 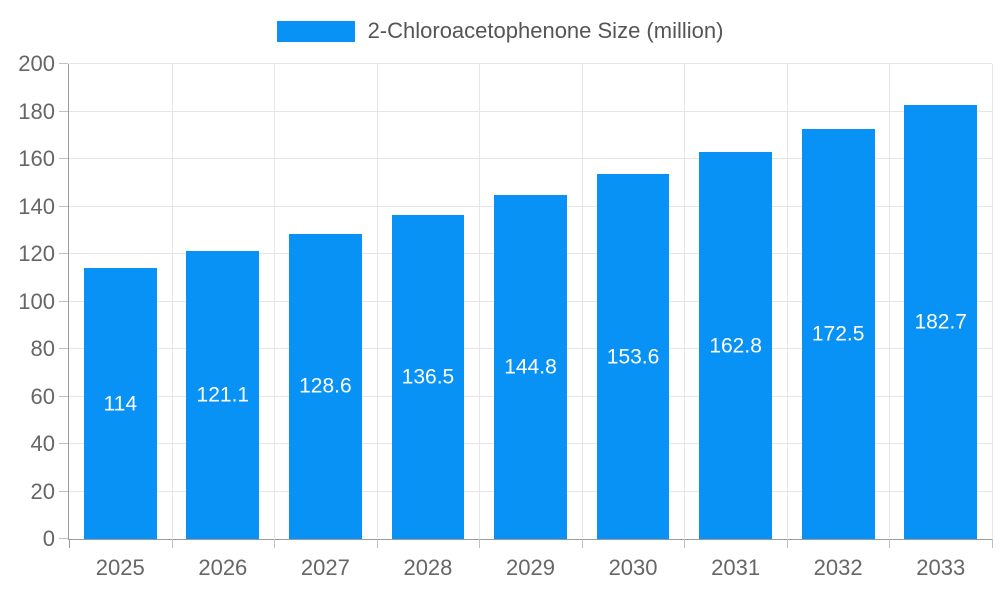 What do you see at coordinates (42, 396) in the screenshot?
I see `y-axis-label: 60` at bounding box center [42, 396].